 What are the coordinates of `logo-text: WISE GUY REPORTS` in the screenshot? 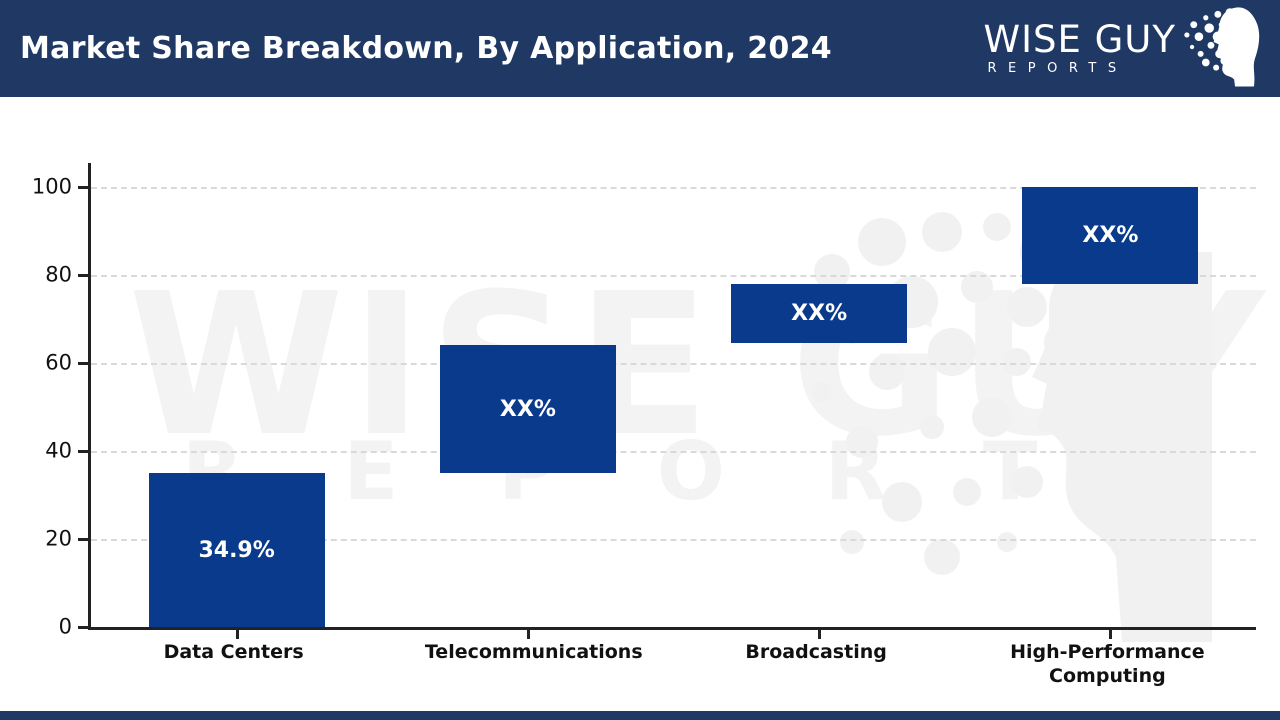 It's located at (1079, 47).